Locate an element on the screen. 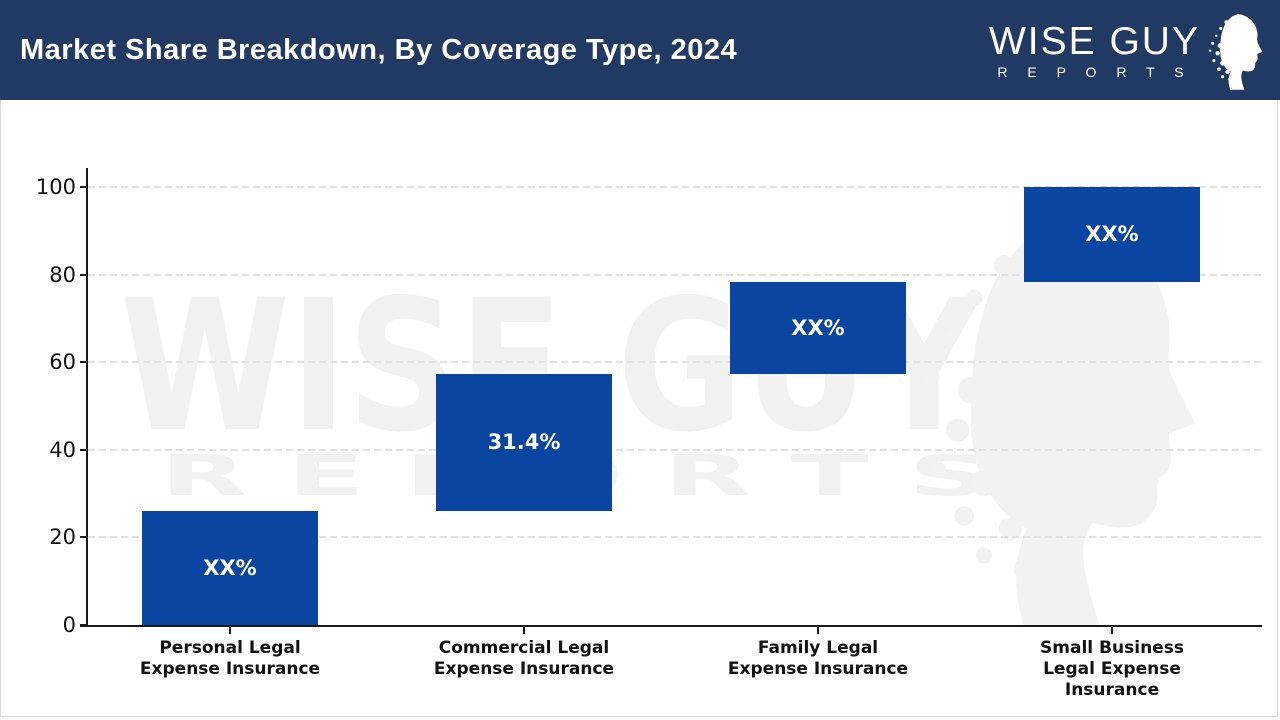 The image size is (1280, 720). logo-subtext: R E P O R T S is located at coordinates (1094, 71).